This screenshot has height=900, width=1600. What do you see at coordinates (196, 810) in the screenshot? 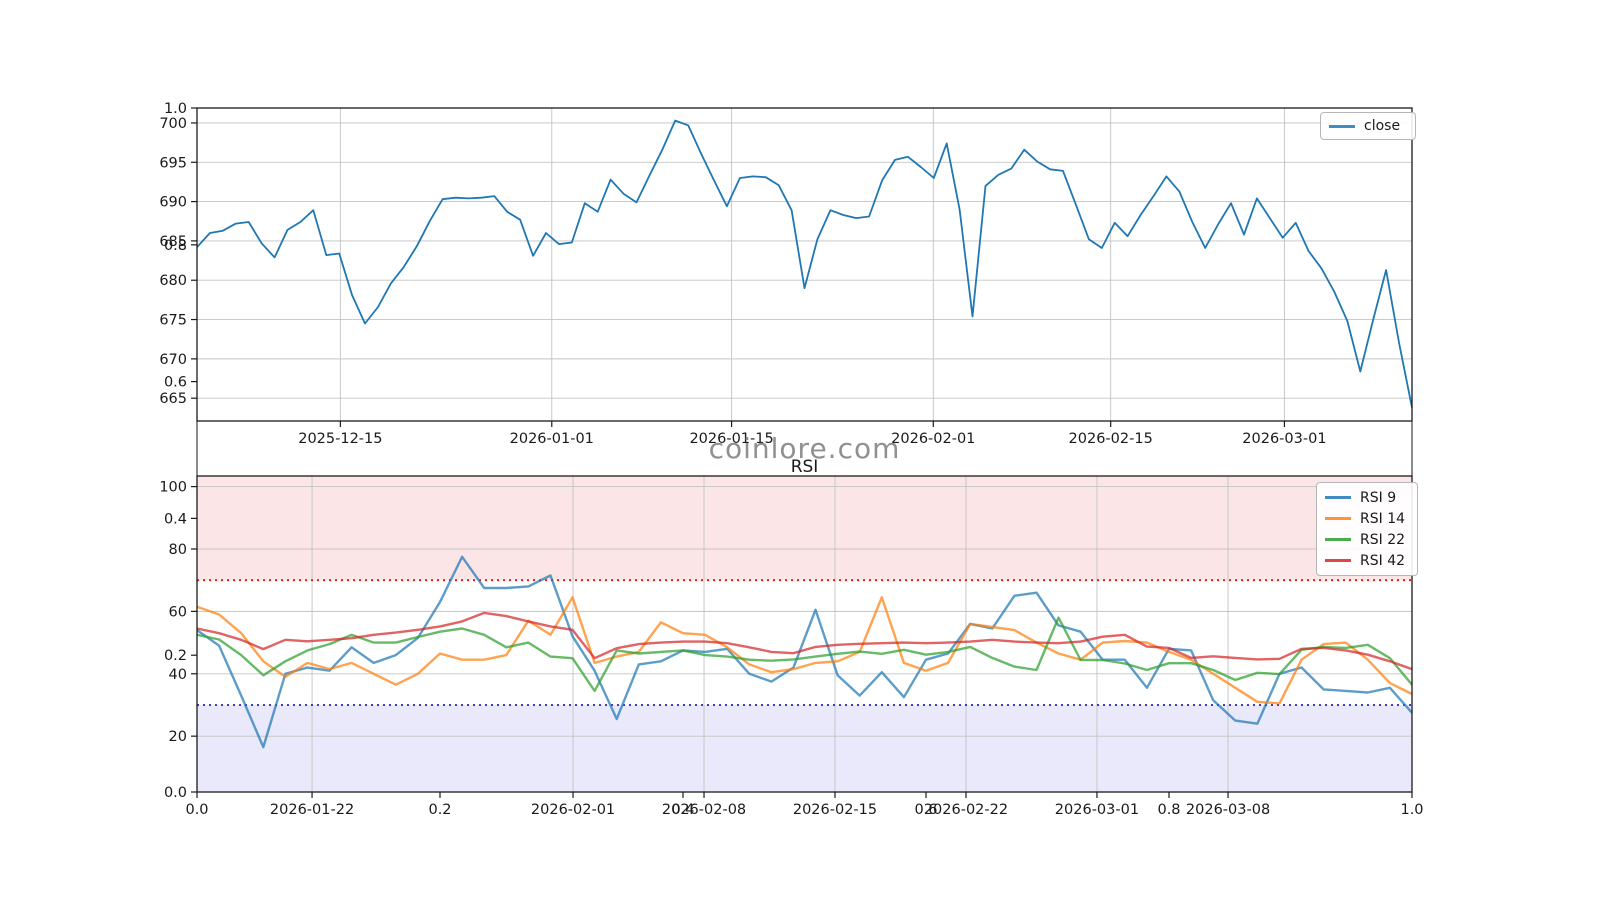
I see `figure-xtick-label: 0.0` at bounding box center [196, 810].